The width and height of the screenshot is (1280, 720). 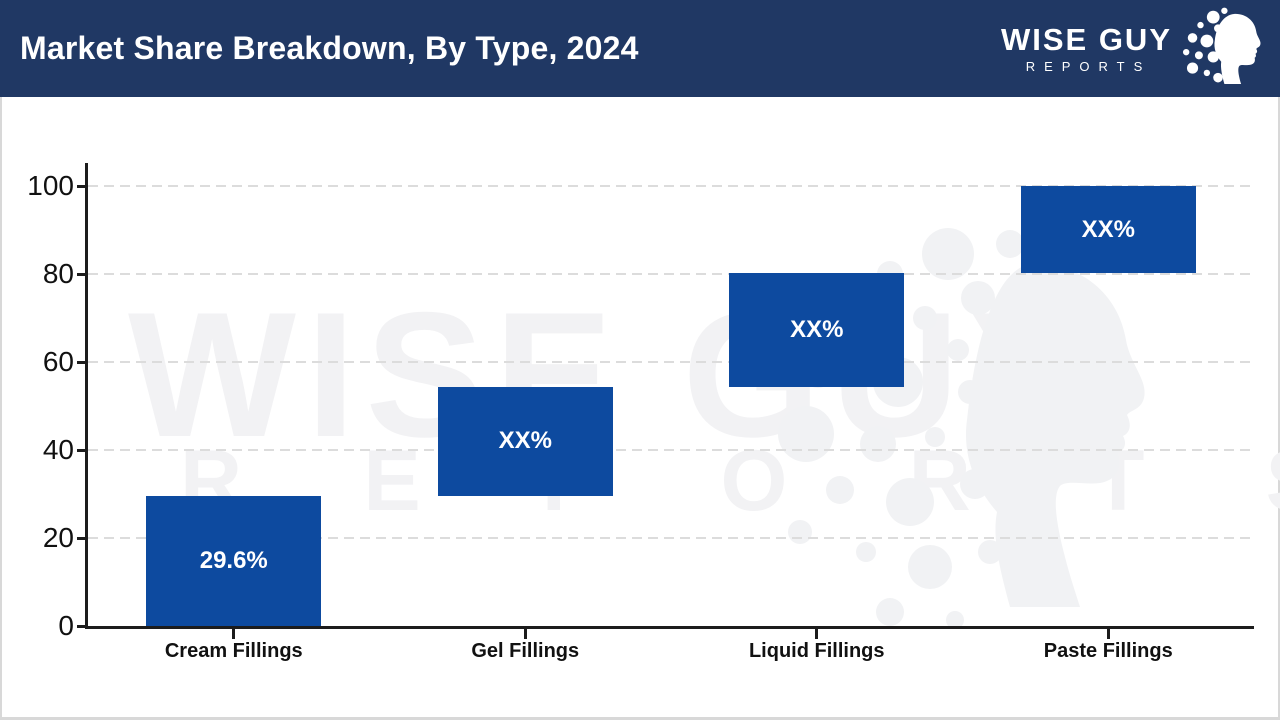 I want to click on logo-text: WISE GUY REPORTS, so click(x=1086, y=48).